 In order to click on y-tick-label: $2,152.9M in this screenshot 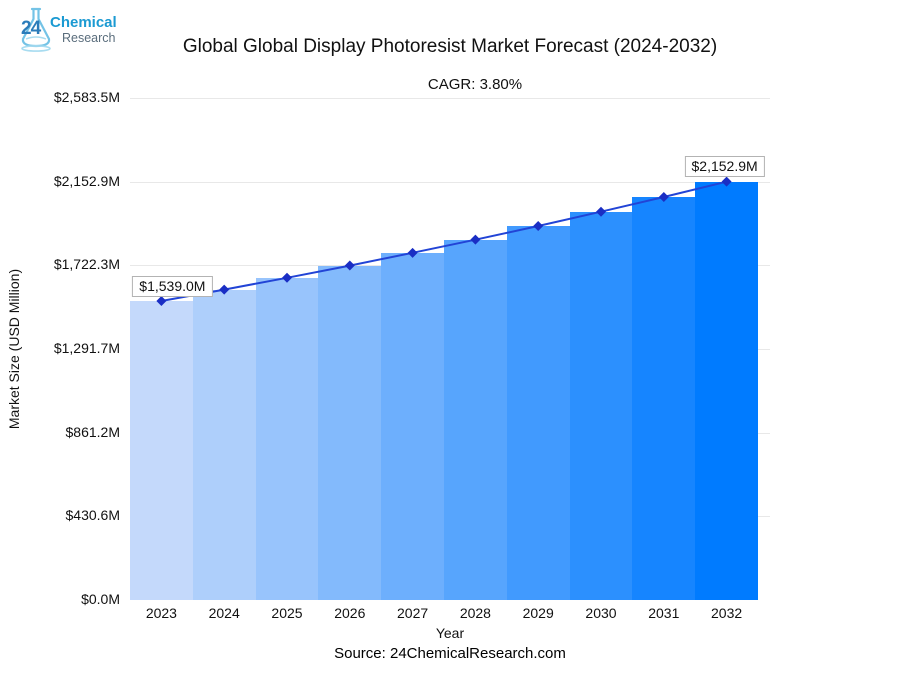, I will do `click(86, 180)`.